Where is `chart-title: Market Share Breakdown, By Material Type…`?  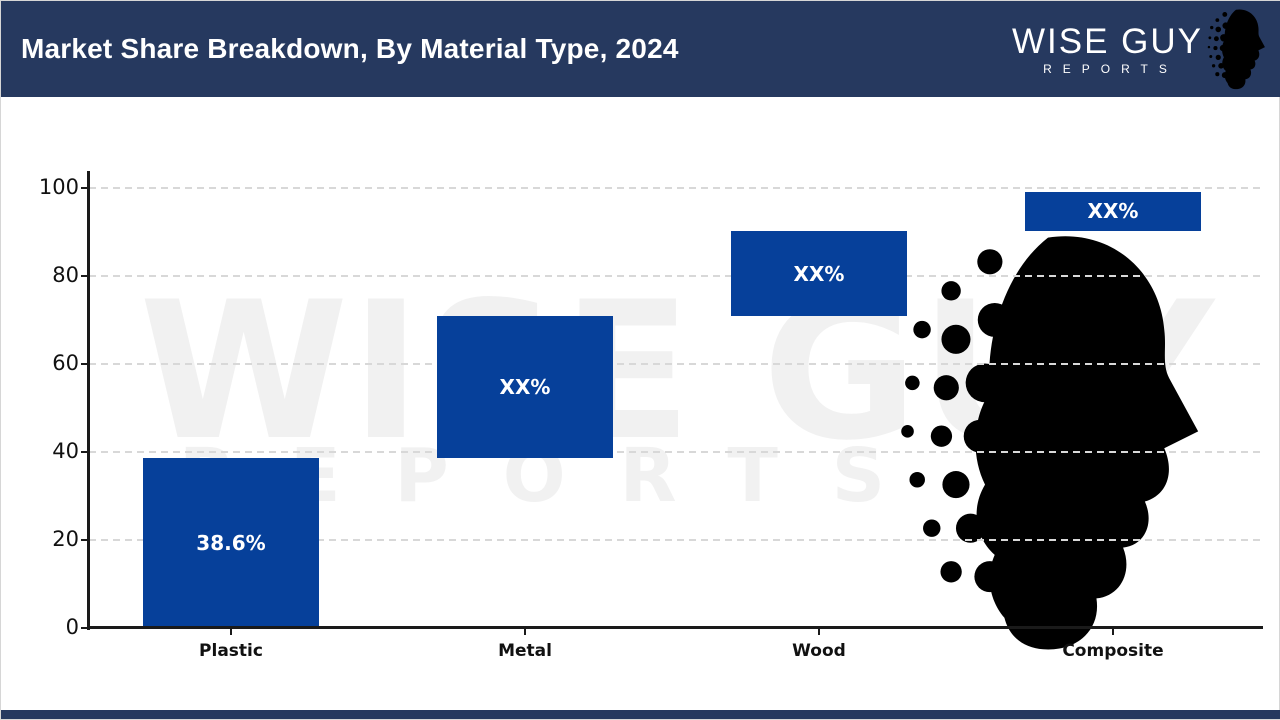 chart-title: Market Share Breakdown, By Material Type… is located at coordinates (350, 48).